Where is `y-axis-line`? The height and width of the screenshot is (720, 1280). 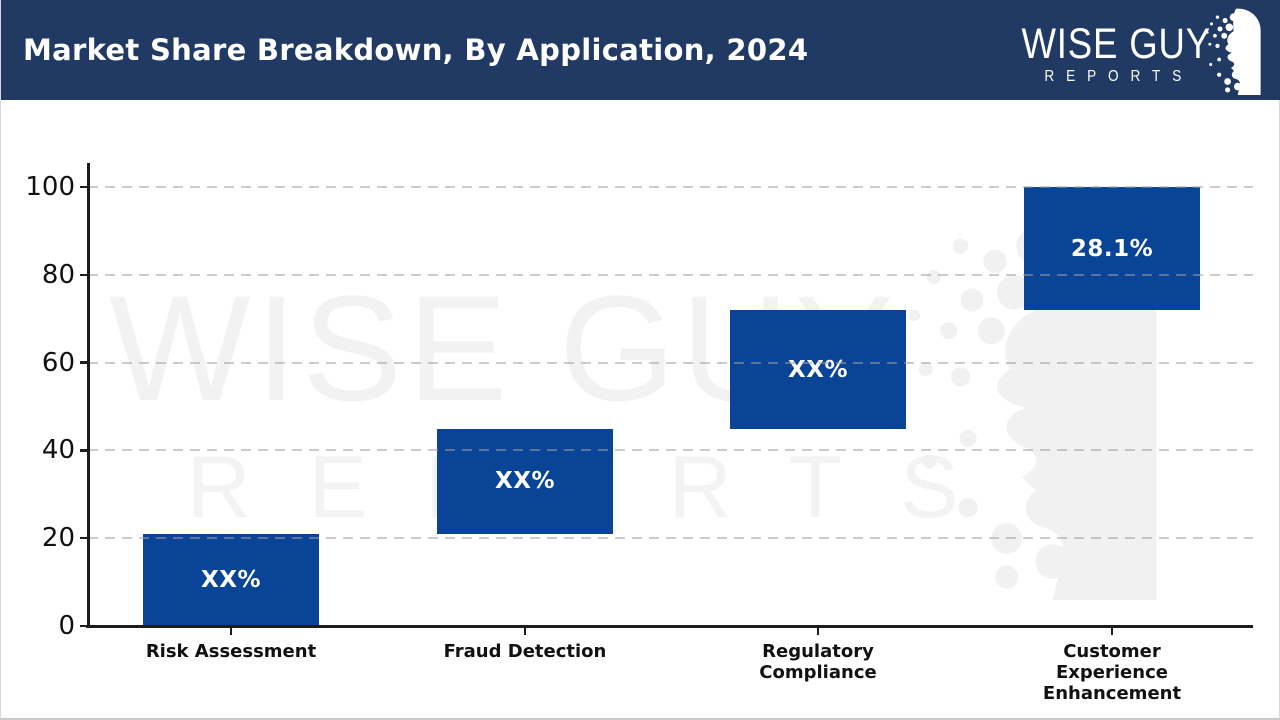
y-axis-line is located at coordinates (88, 395).